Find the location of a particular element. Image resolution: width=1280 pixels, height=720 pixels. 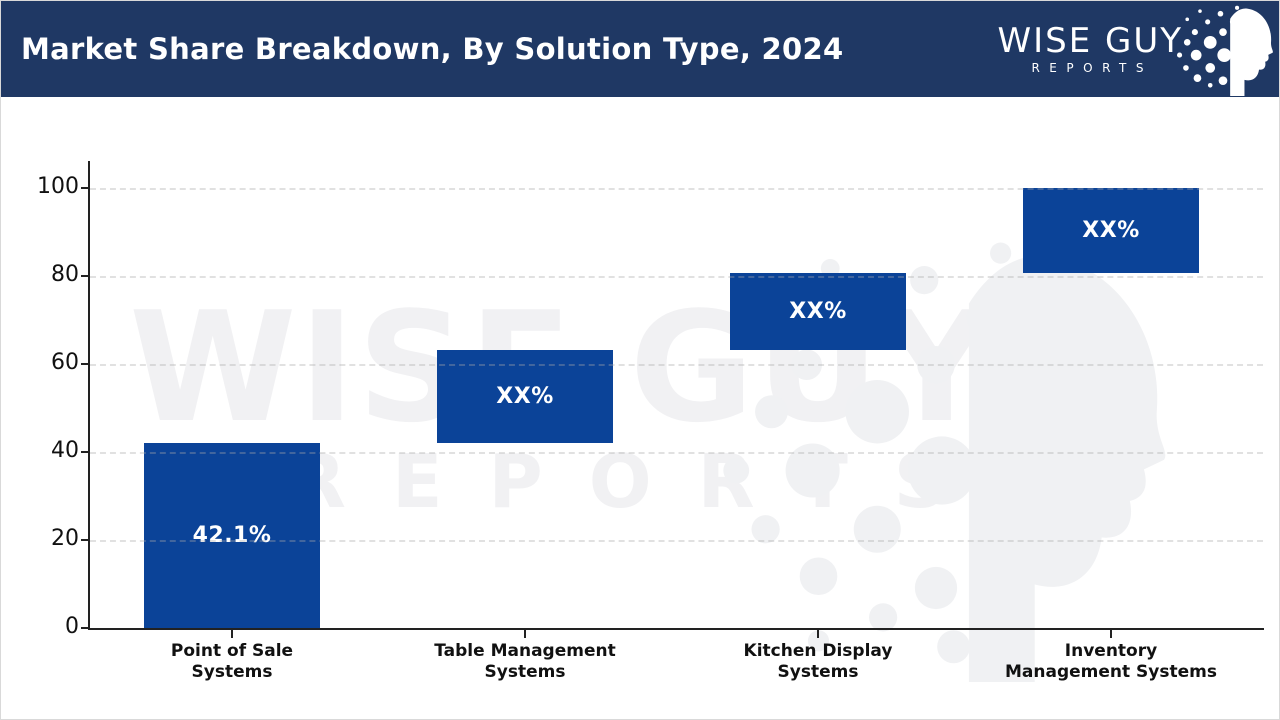

y-tick-label-60: 60 is located at coordinates (65, 362).